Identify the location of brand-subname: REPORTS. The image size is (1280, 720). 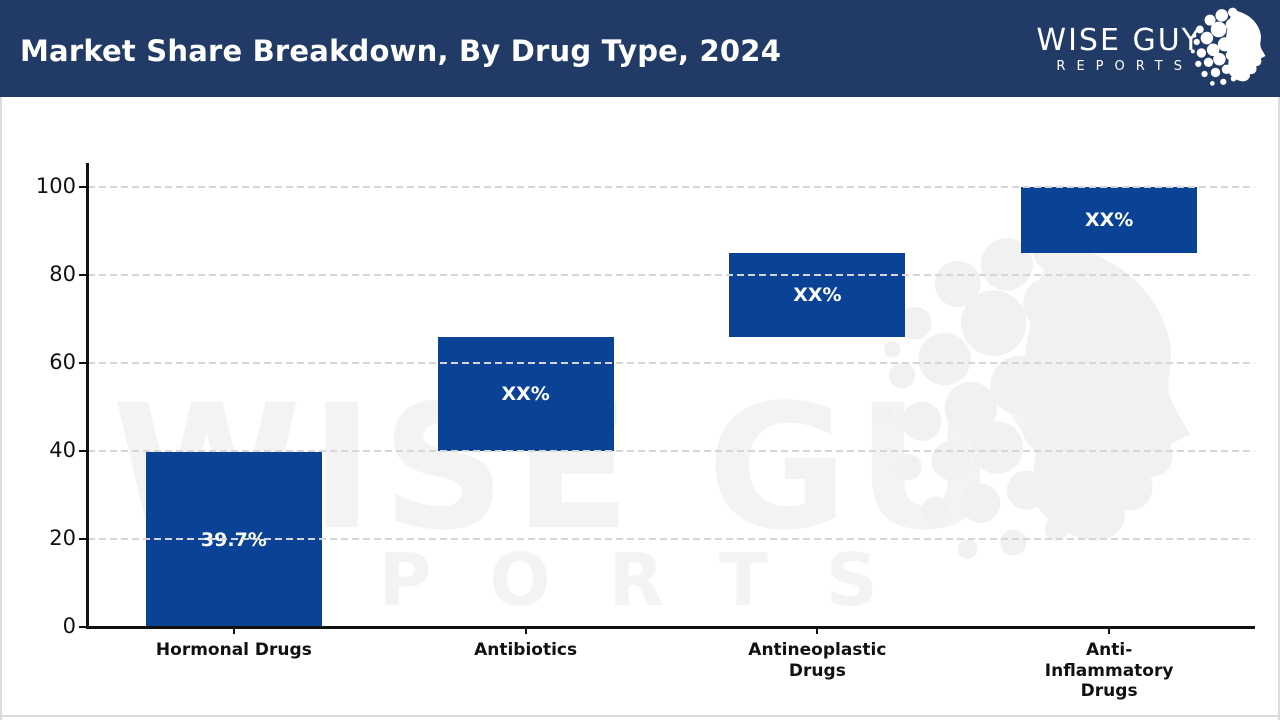
(1125, 66).